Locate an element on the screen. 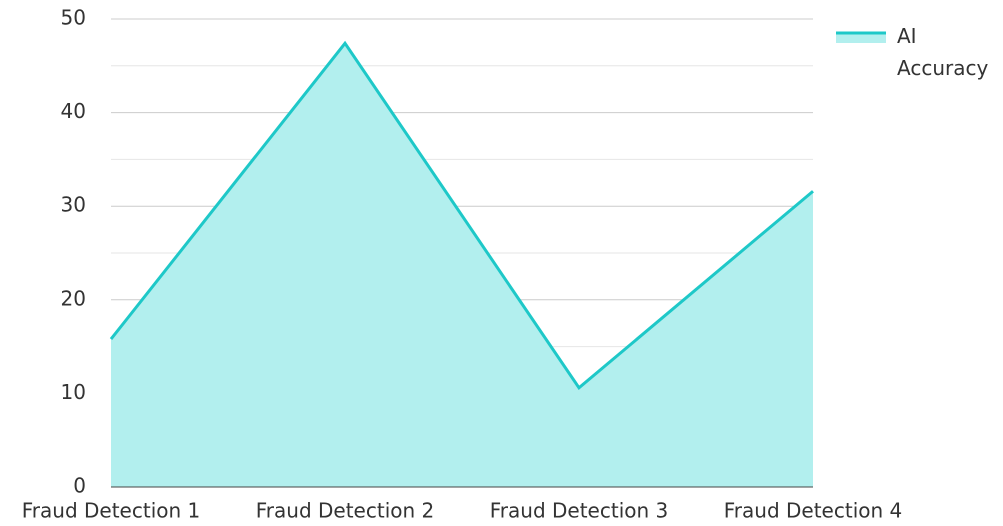 Image resolution: width=1003 pixels, height=526 pixels. legend-swatch-fill is located at coordinates (861, 38).